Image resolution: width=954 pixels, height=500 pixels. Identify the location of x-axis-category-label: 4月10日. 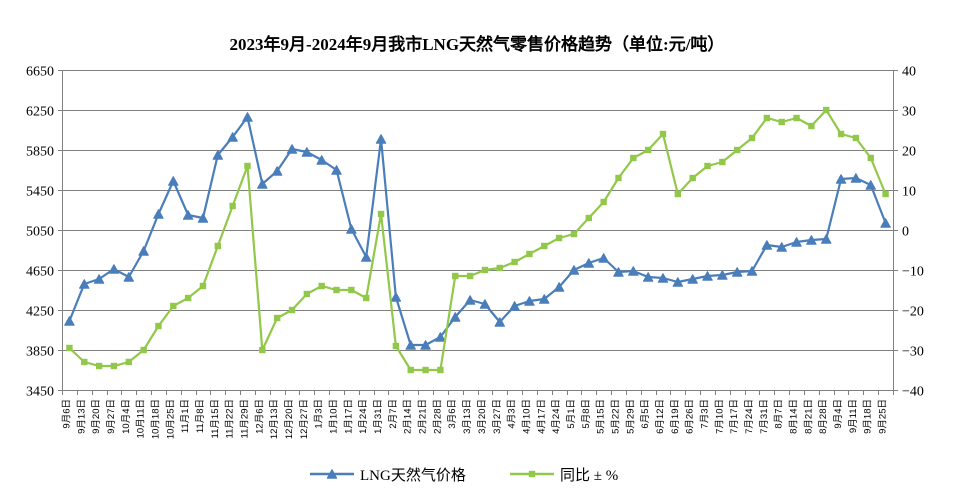
(526, 416).